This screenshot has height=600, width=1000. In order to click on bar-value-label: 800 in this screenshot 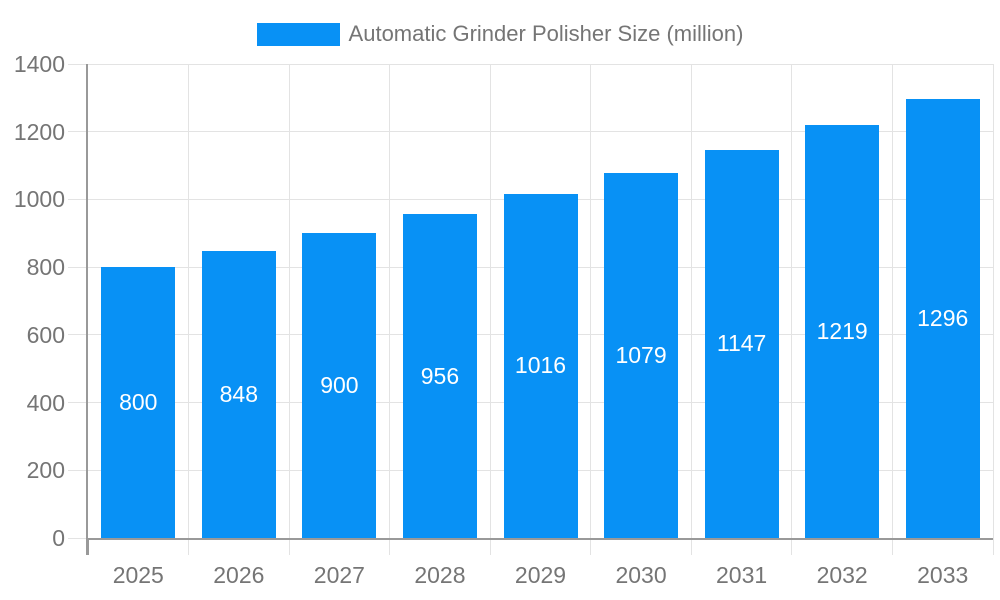, I will do `click(138, 402)`.